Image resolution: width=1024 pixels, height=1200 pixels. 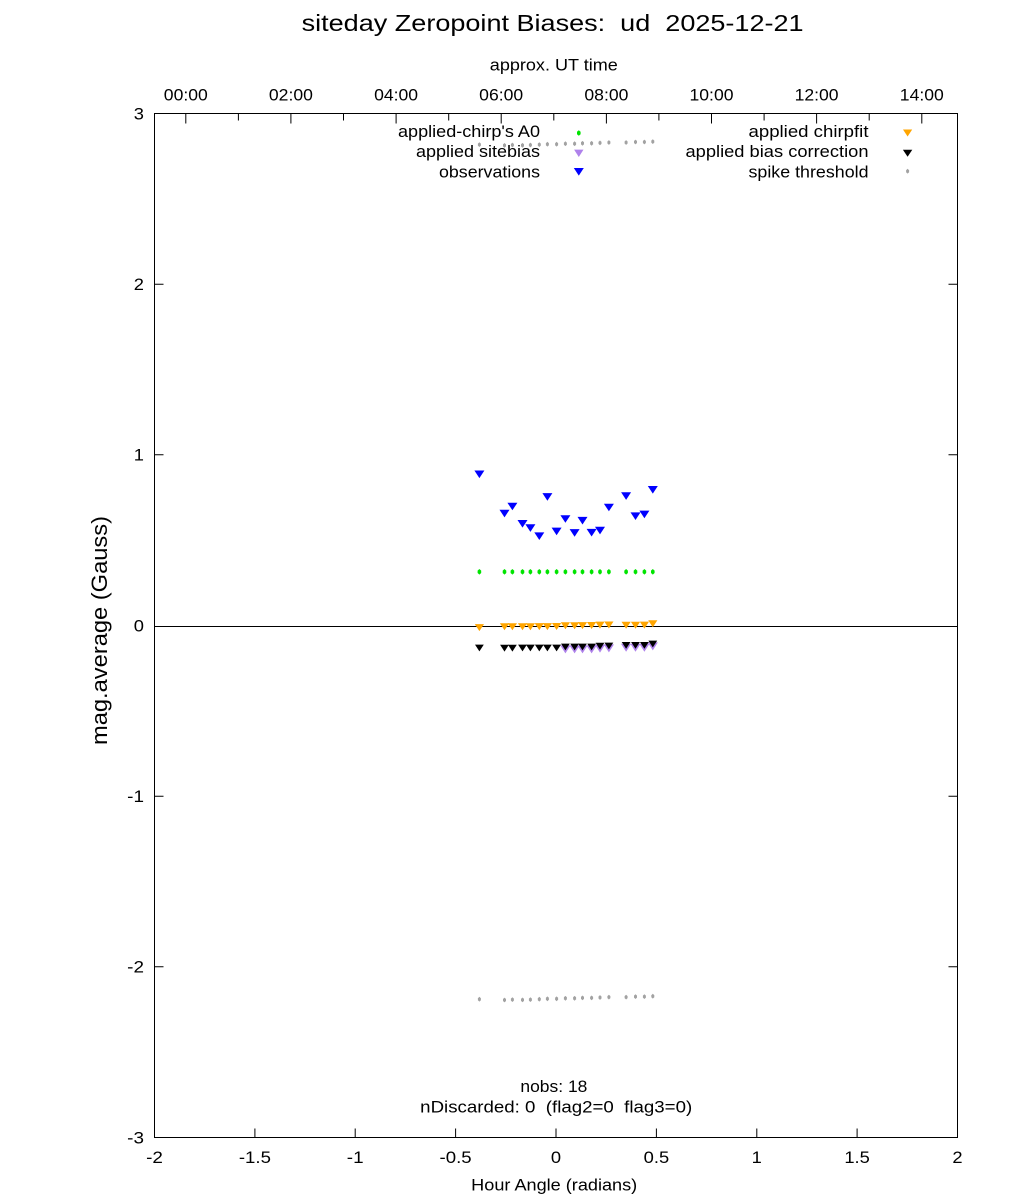 What do you see at coordinates (186, 96) in the screenshot?
I see `svg-text: 00:00` at bounding box center [186, 96].